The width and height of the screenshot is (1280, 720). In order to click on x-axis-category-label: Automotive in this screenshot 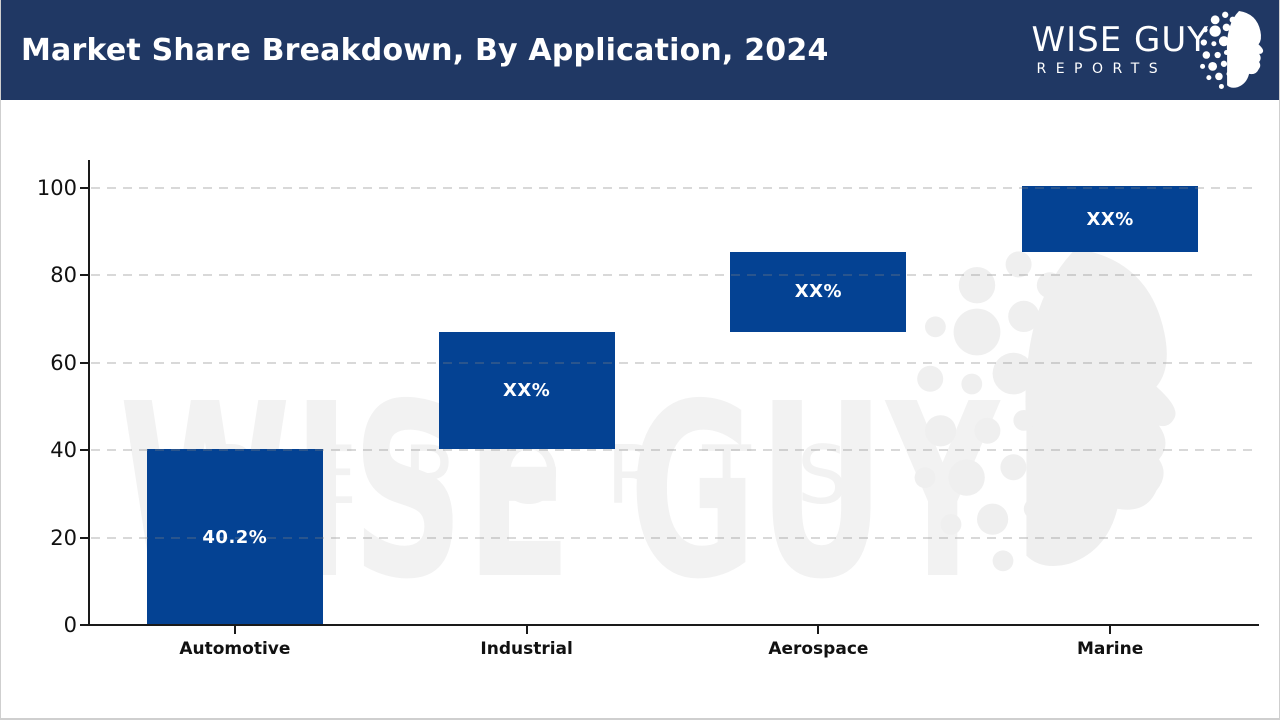, I will do `click(235, 649)`.